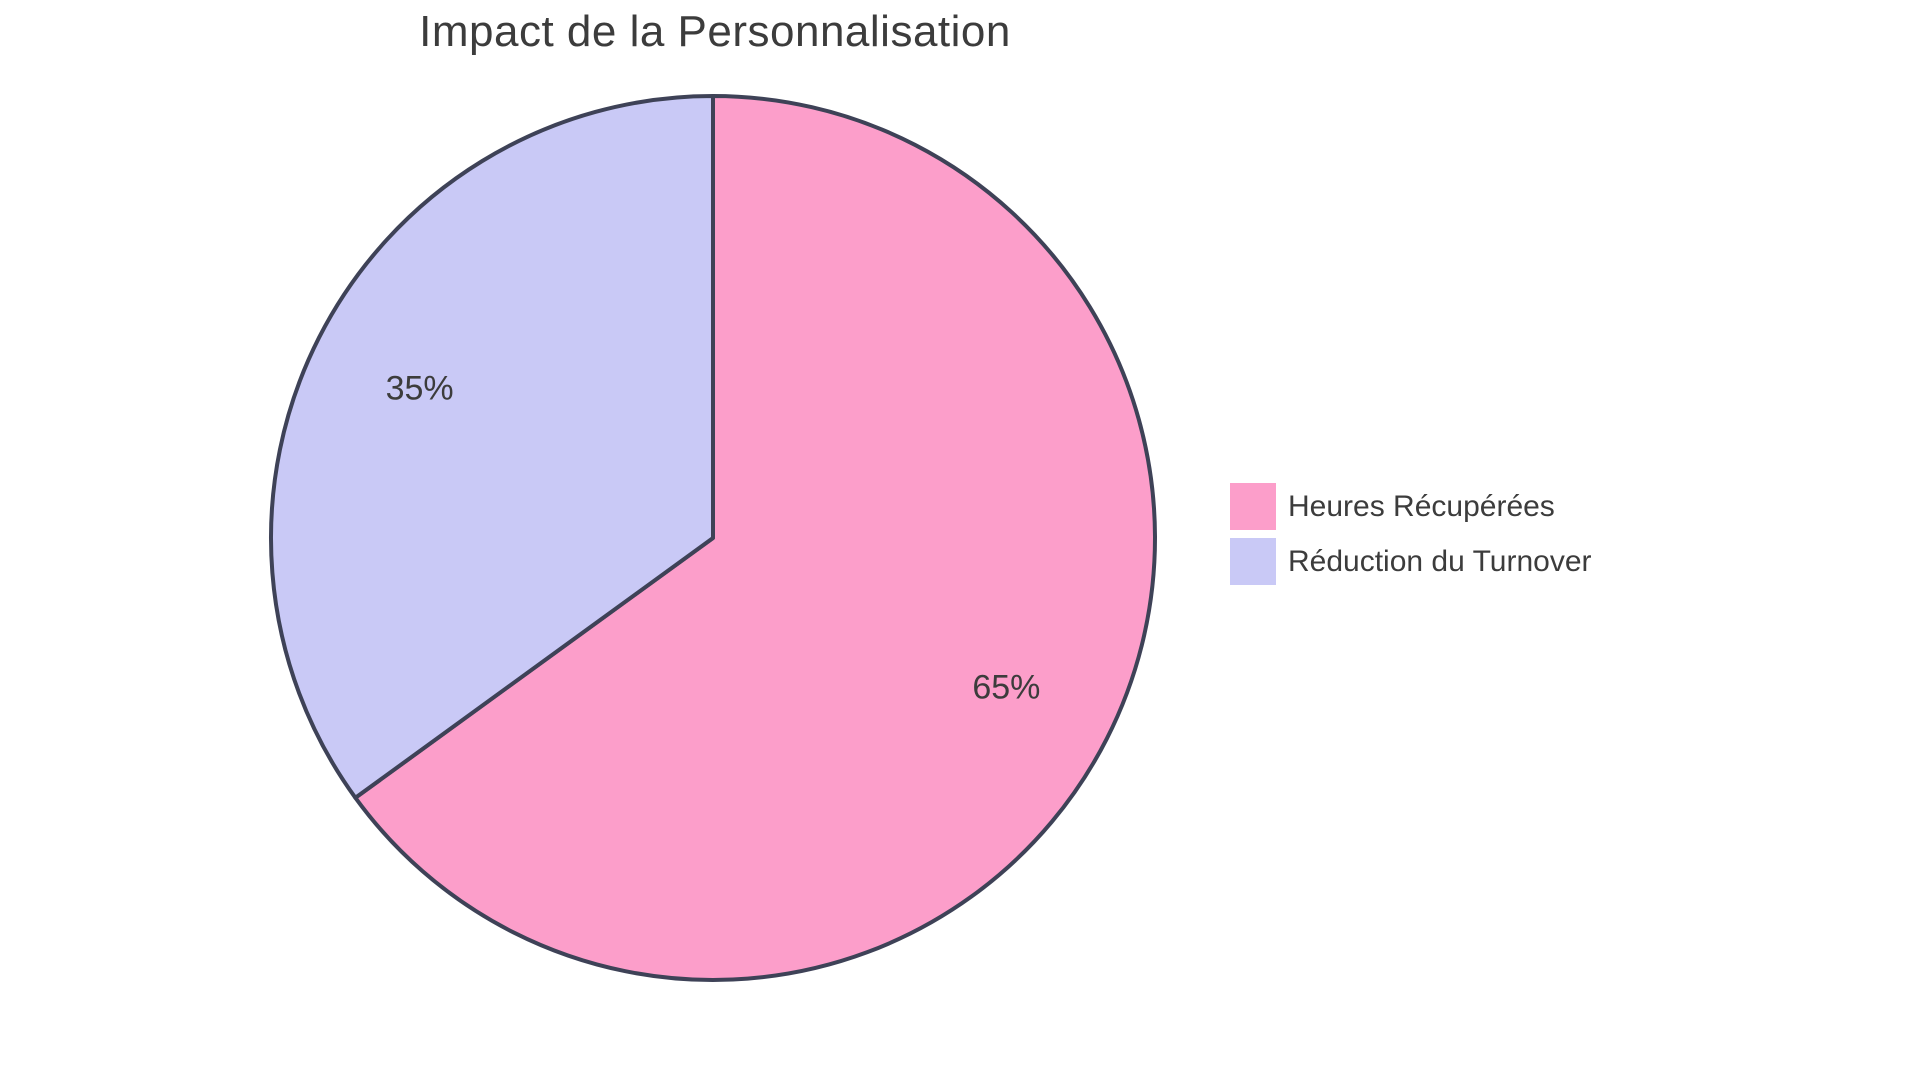 The image size is (1920, 1083). I want to click on legend: Heures Récupérées Réduction du Turnover, so click(1411, 538).